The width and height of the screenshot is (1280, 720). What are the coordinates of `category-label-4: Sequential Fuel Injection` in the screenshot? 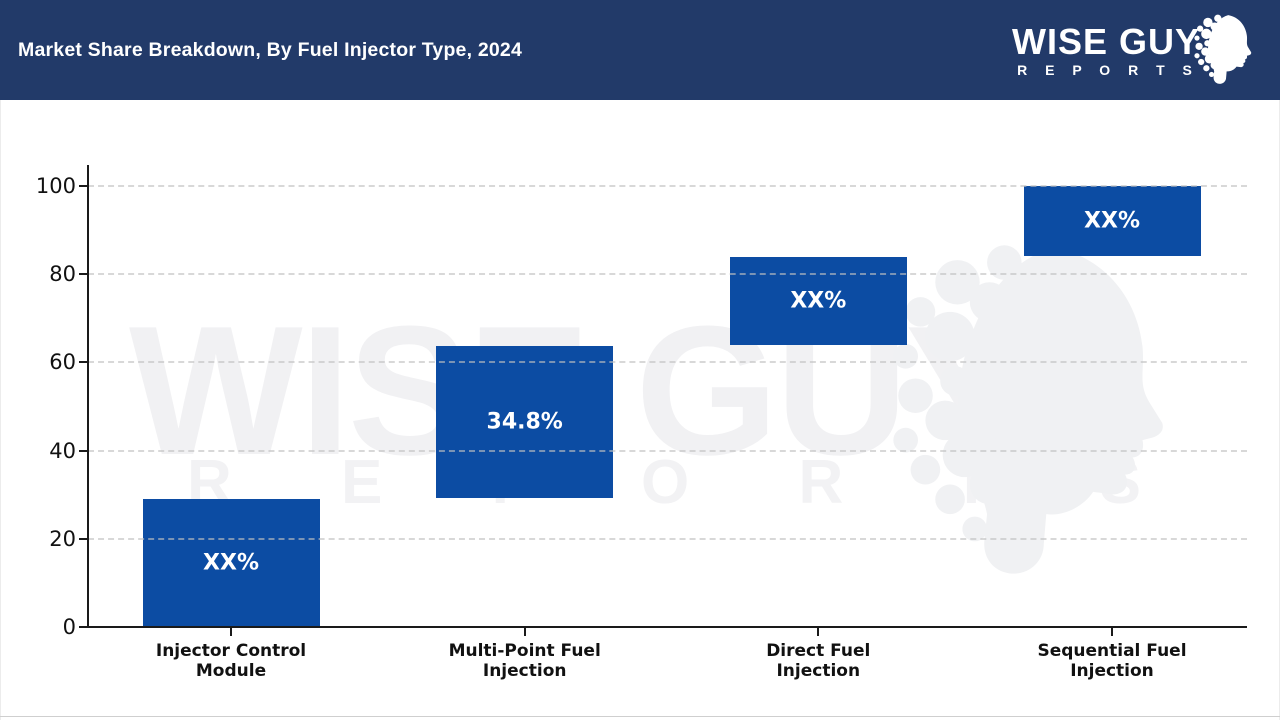 It's located at (1112, 661).